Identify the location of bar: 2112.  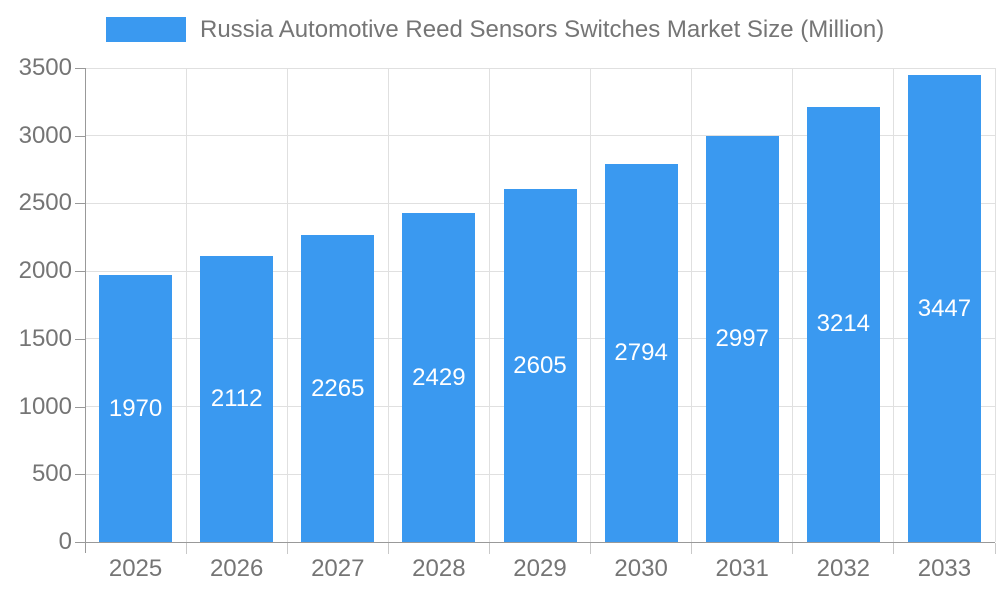
(237, 398).